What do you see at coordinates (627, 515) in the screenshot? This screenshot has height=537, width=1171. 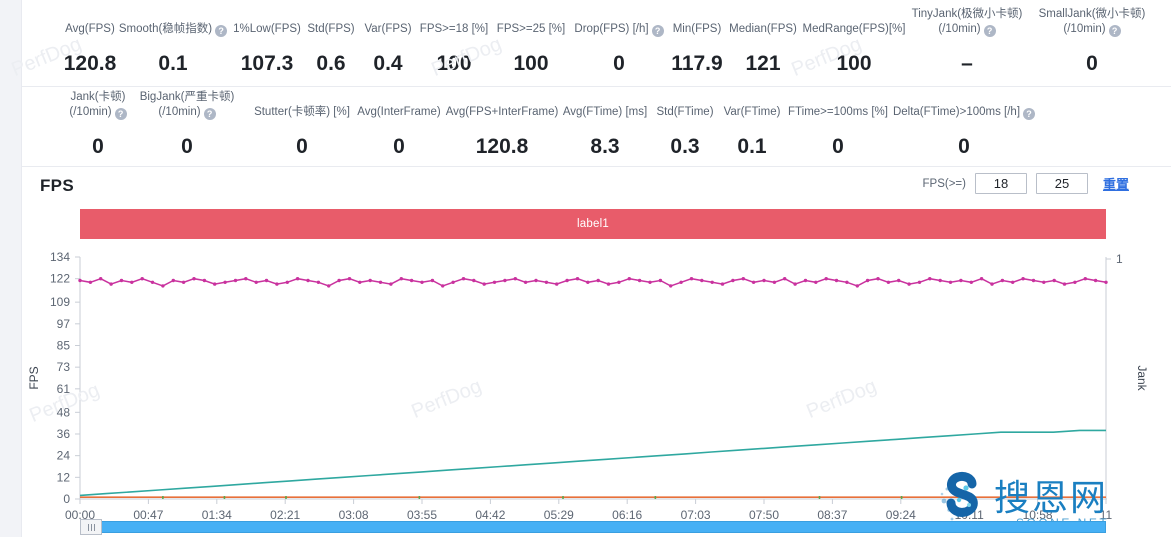 I see `x-axis-tick-label: 06:16` at bounding box center [627, 515].